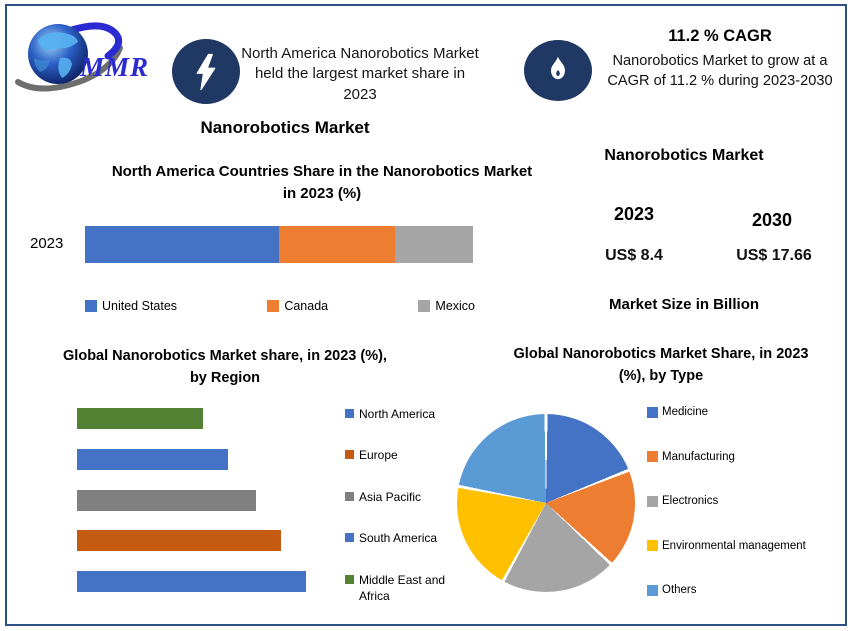 This screenshot has height=631, width=854. What do you see at coordinates (634, 214) in the screenshot?
I see `year-2023-label: 2023` at bounding box center [634, 214].